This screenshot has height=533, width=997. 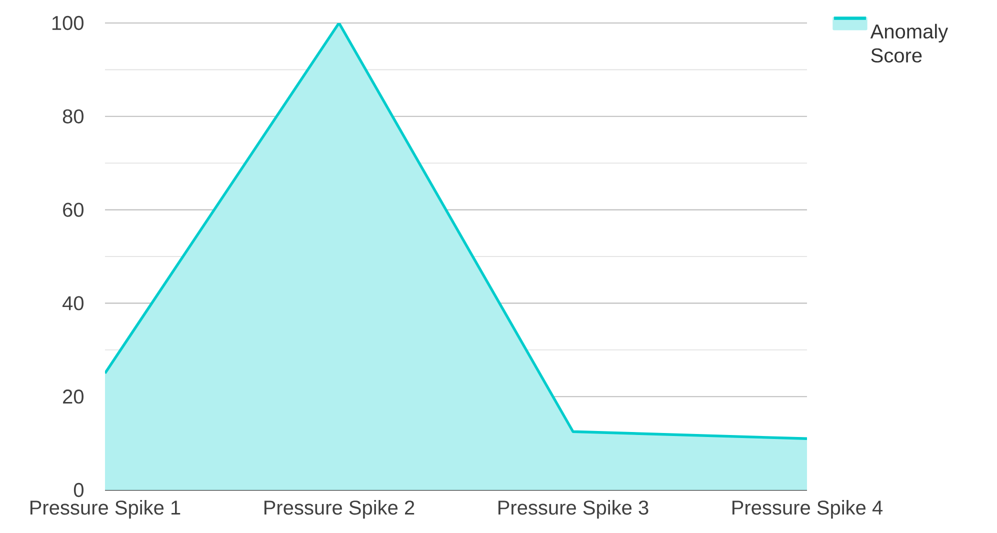 What do you see at coordinates (73, 397) in the screenshot?
I see `y-tick-label: 20` at bounding box center [73, 397].